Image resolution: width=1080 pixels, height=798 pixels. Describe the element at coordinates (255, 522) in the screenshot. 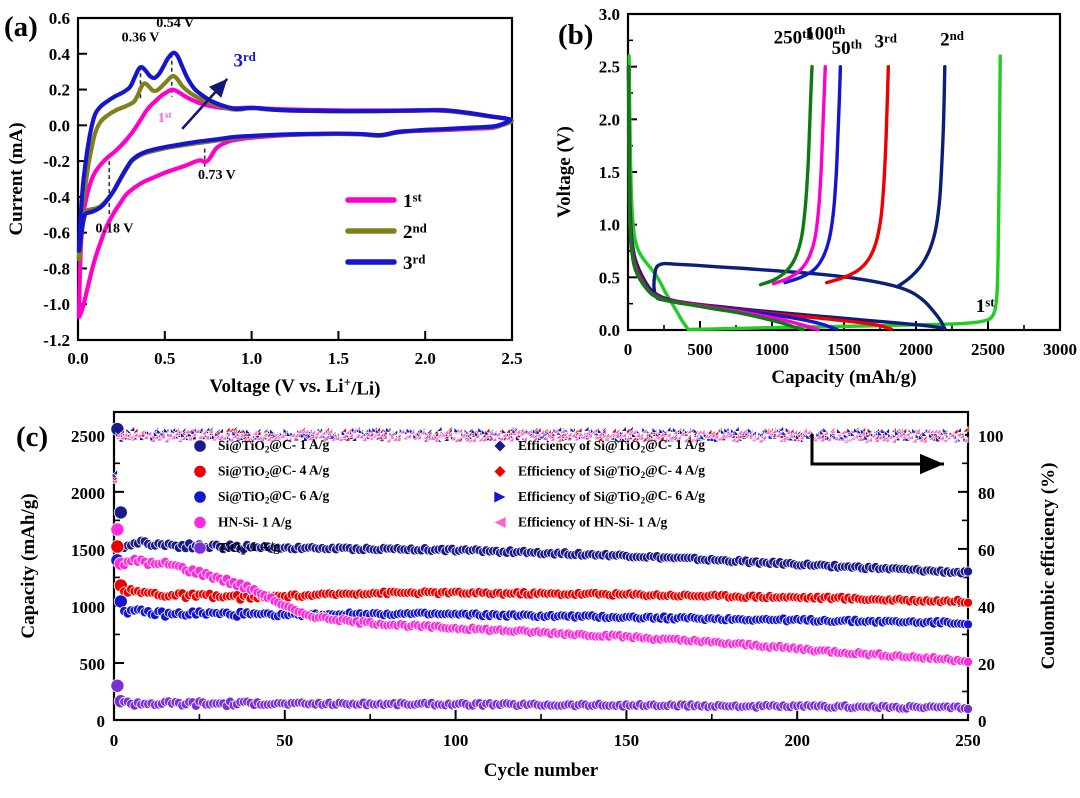

I see `legend-label-HN-Si- 1 A/g: HN-Si- 1 A/g` at that location.